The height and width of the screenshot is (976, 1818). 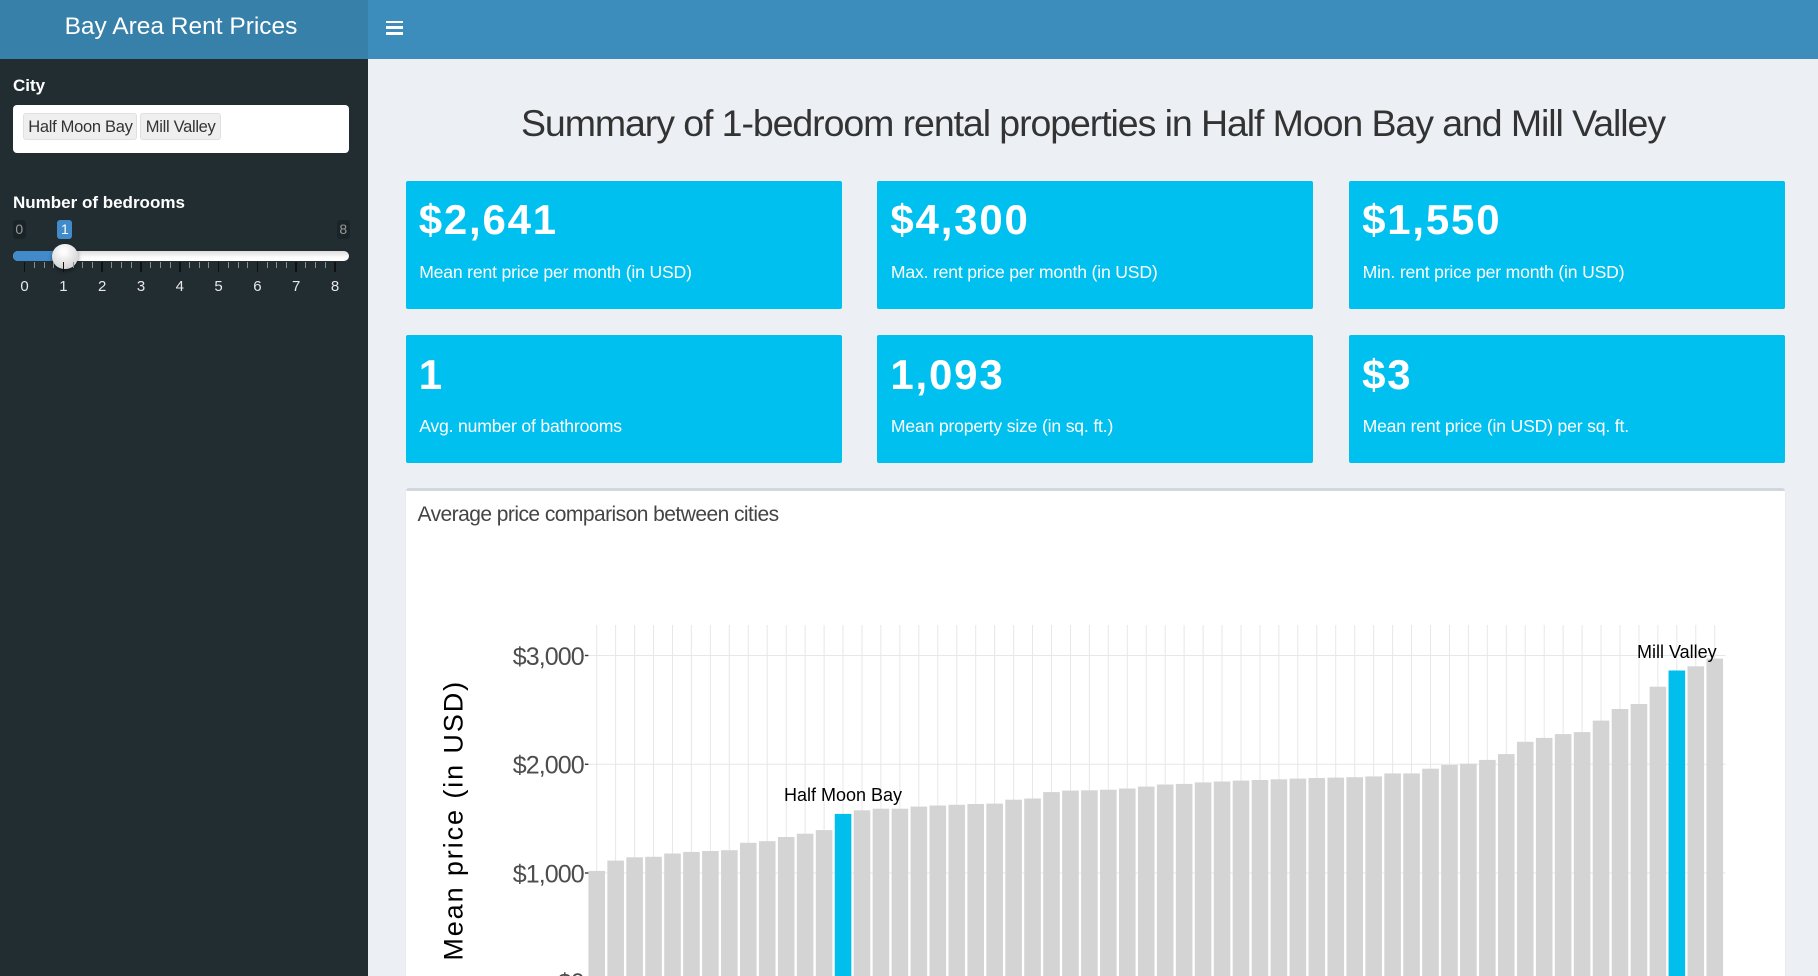 What do you see at coordinates (571, 972) in the screenshot?
I see `svg-text: $0` at bounding box center [571, 972].